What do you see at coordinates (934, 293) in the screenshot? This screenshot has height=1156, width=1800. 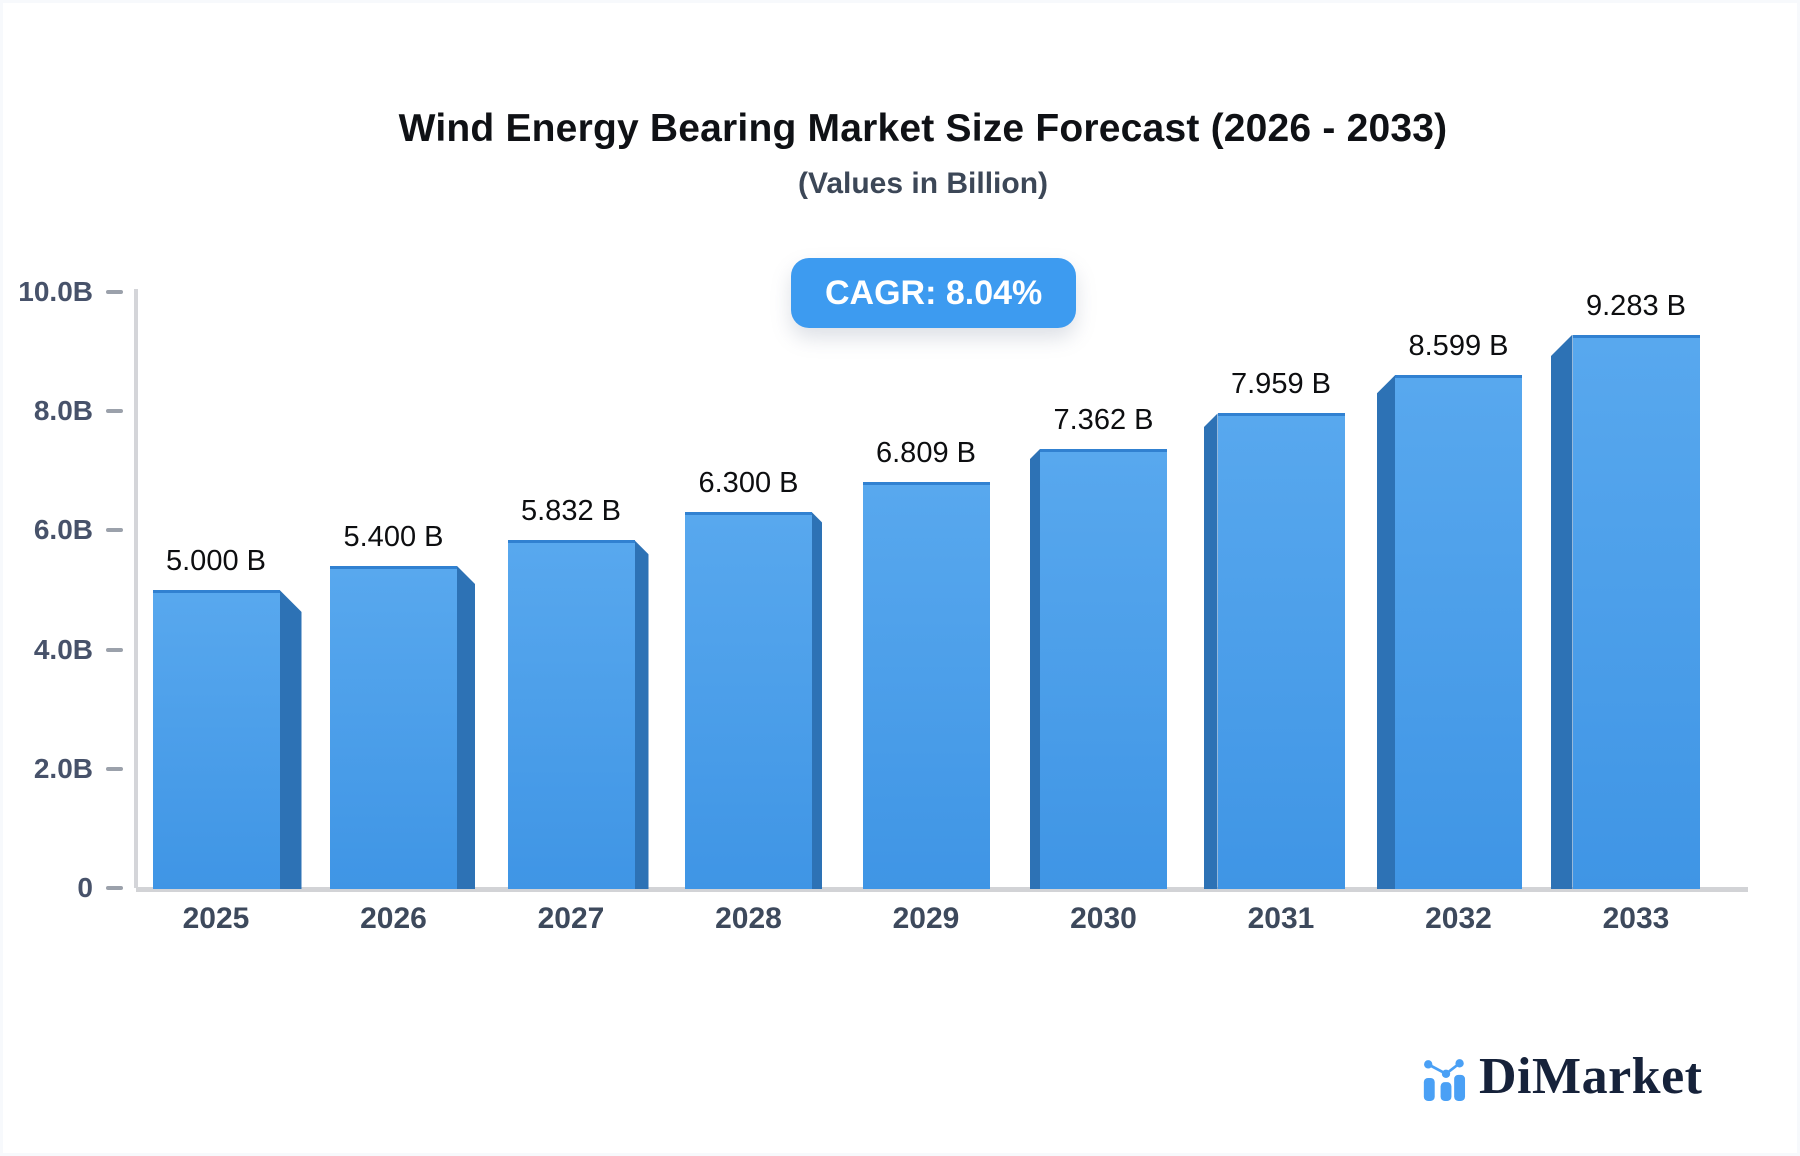 I see `cagr-badge: CAGR: 8.04%` at bounding box center [934, 293].